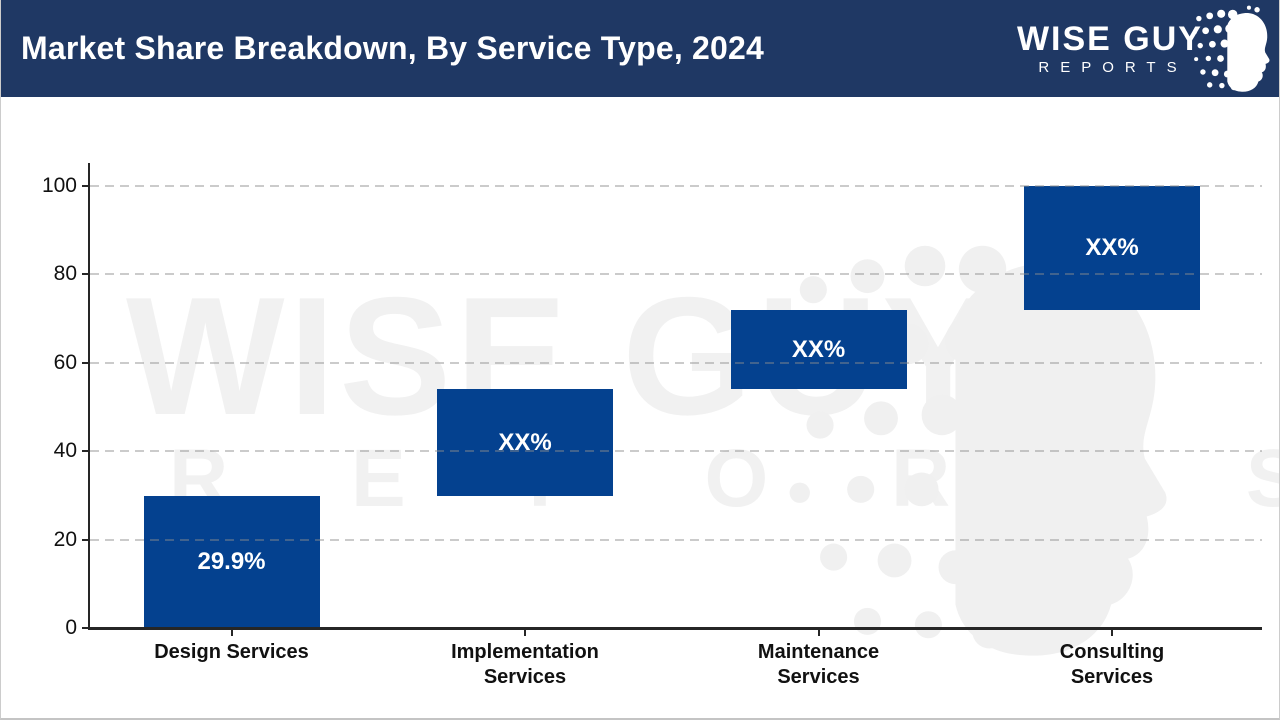 The height and width of the screenshot is (720, 1280). I want to click on category-label: Maintenance Services, so click(818, 664).